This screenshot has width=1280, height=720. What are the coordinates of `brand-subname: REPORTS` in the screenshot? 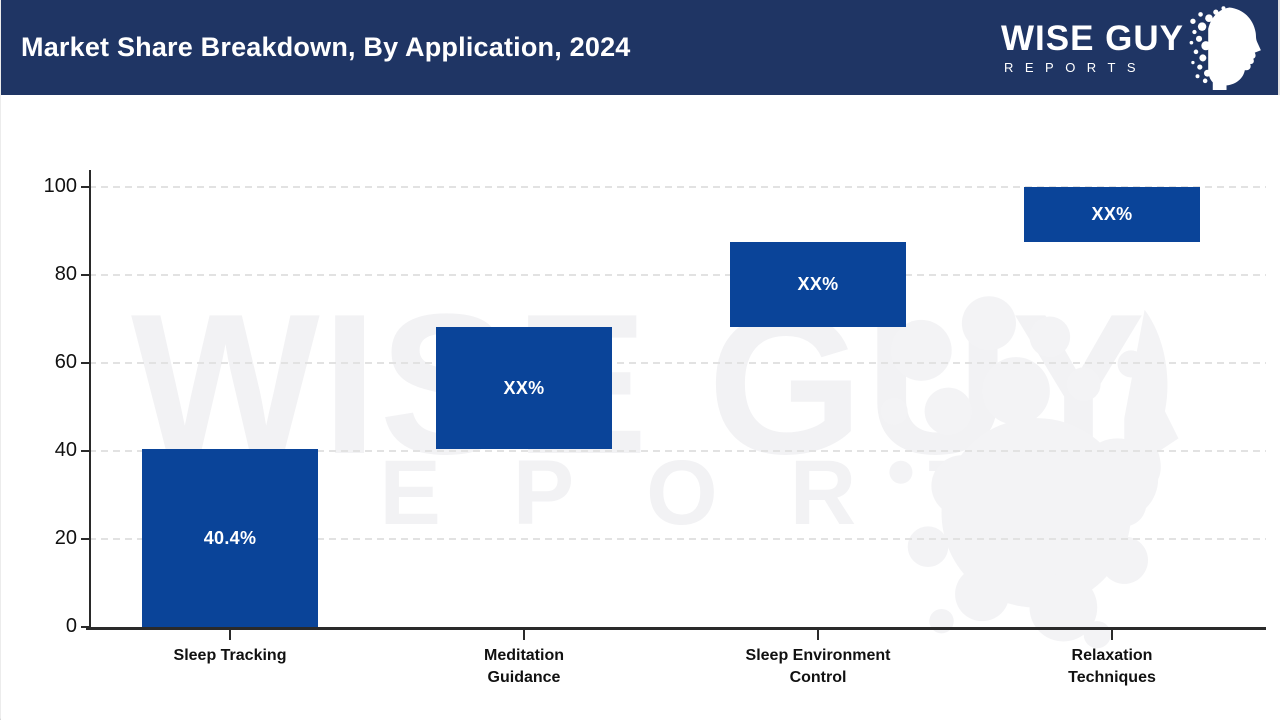 It's located at (1075, 67).